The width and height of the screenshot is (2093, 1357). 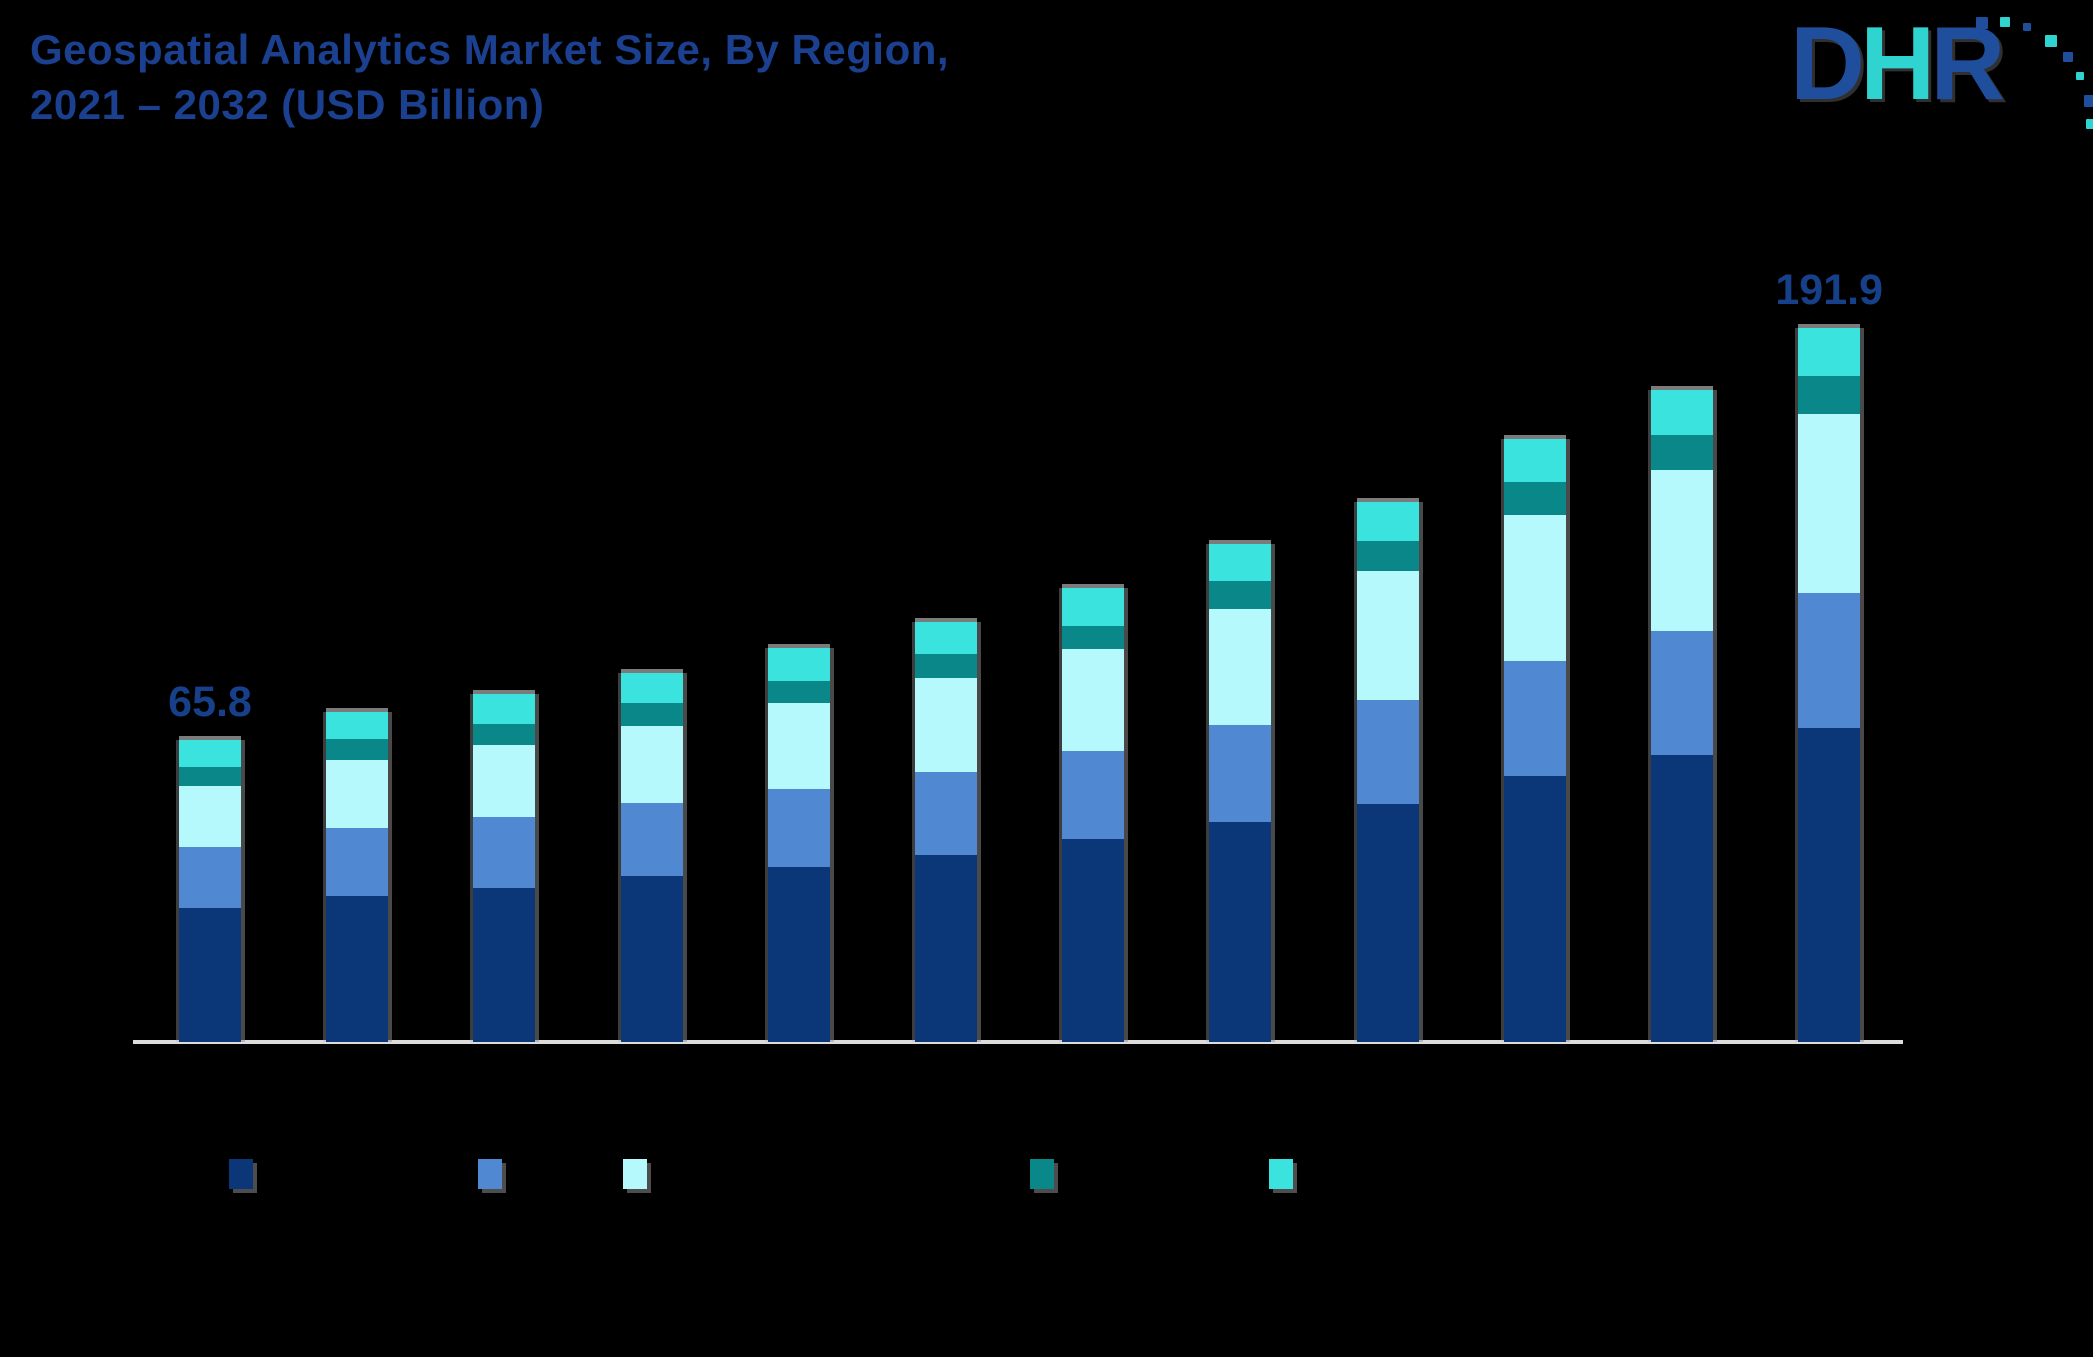 I want to click on bar-2032-segment-5-turquoise, so click(x=1829, y=352).